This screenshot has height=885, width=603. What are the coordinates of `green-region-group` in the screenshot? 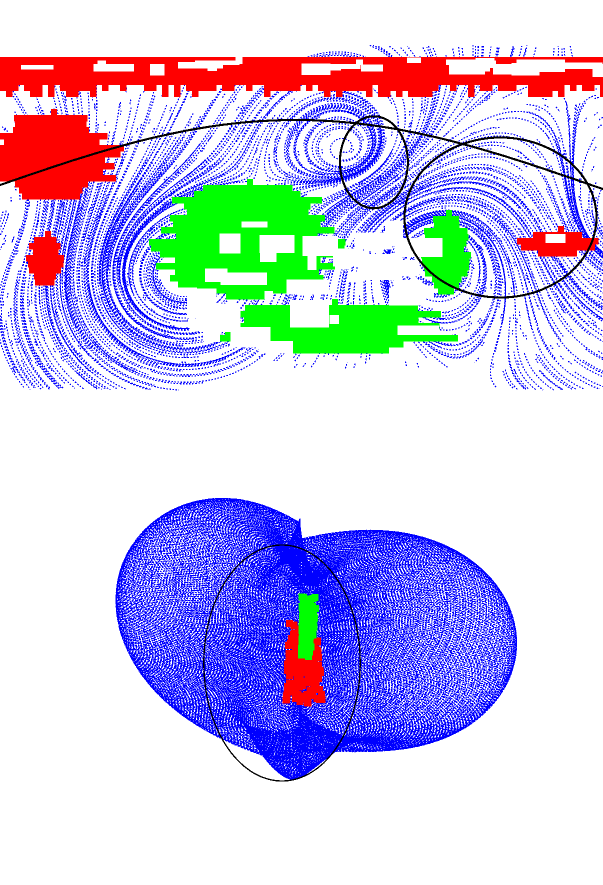 It's located at (310, 266).